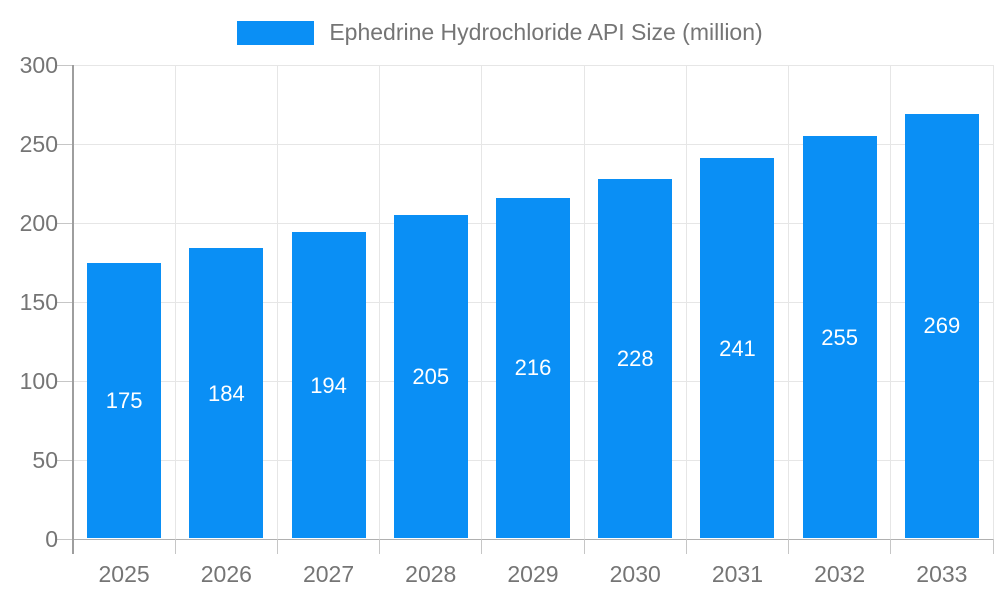 Image resolution: width=1000 pixels, height=600 pixels. I want to click on bar-2033, so click(941, 325).